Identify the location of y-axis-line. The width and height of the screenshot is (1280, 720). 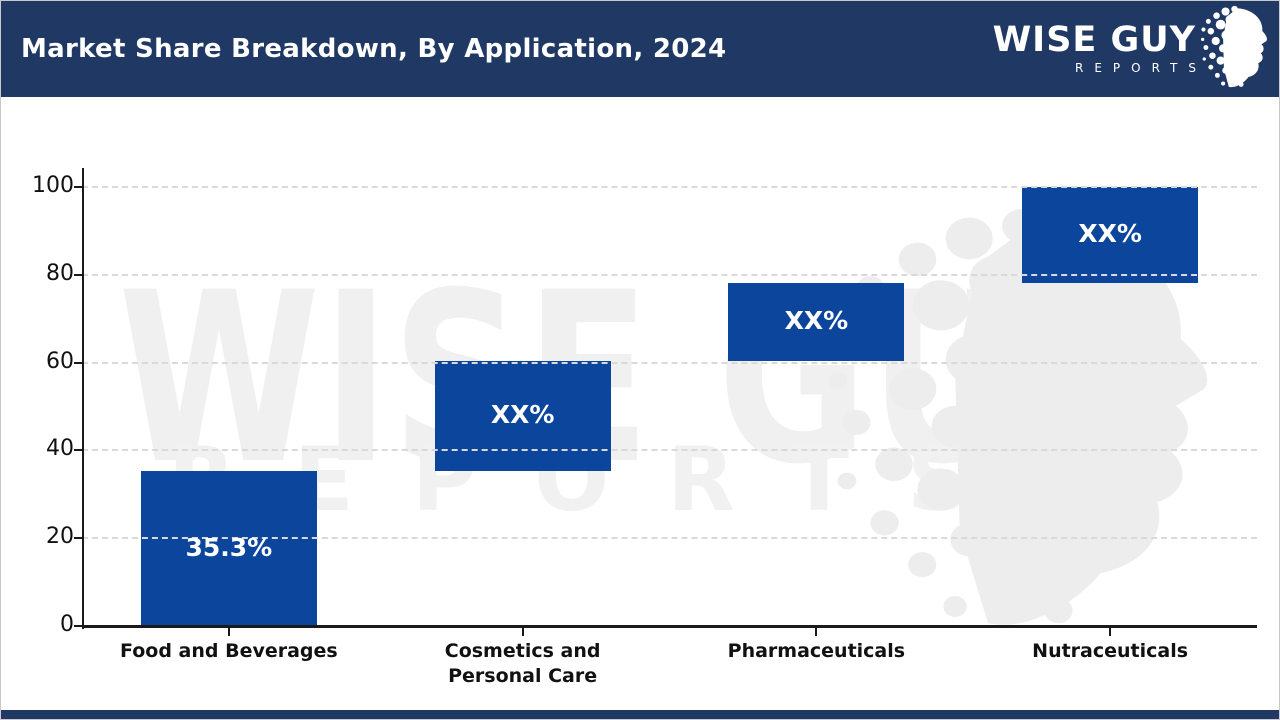
(83, 398).